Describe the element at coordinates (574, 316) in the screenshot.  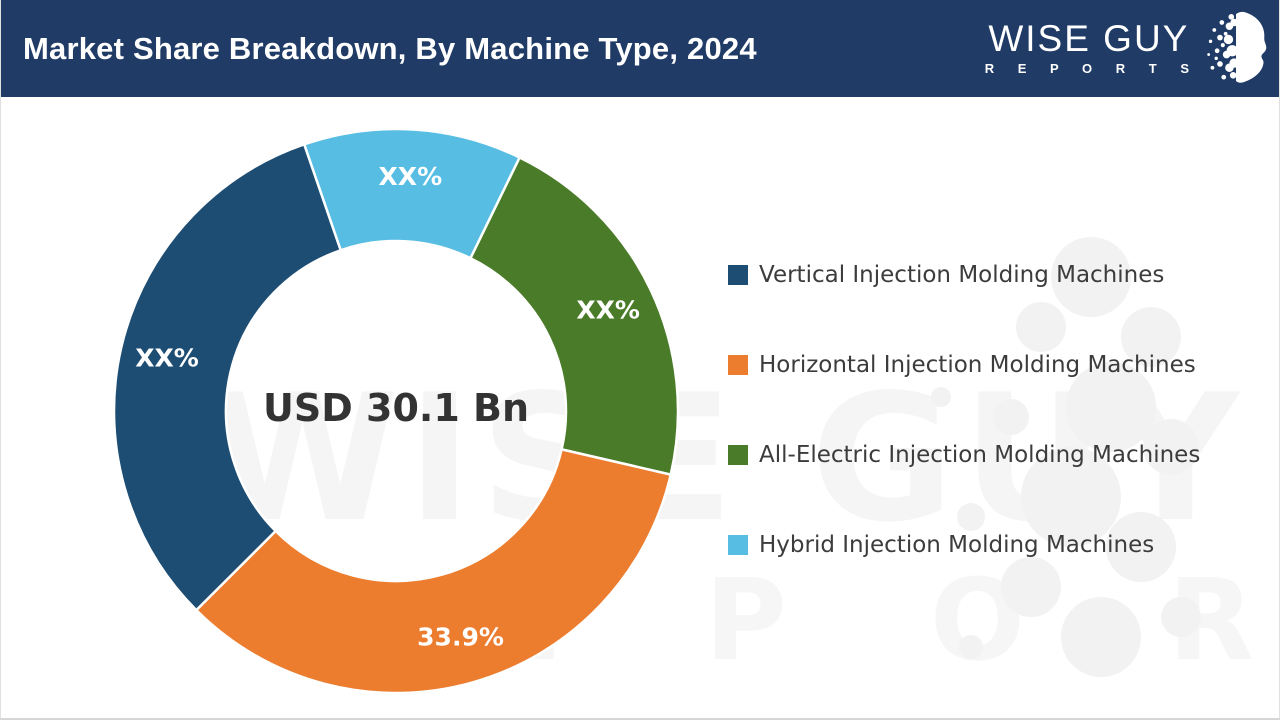
I see `donut-slice-all-electric` at that location.